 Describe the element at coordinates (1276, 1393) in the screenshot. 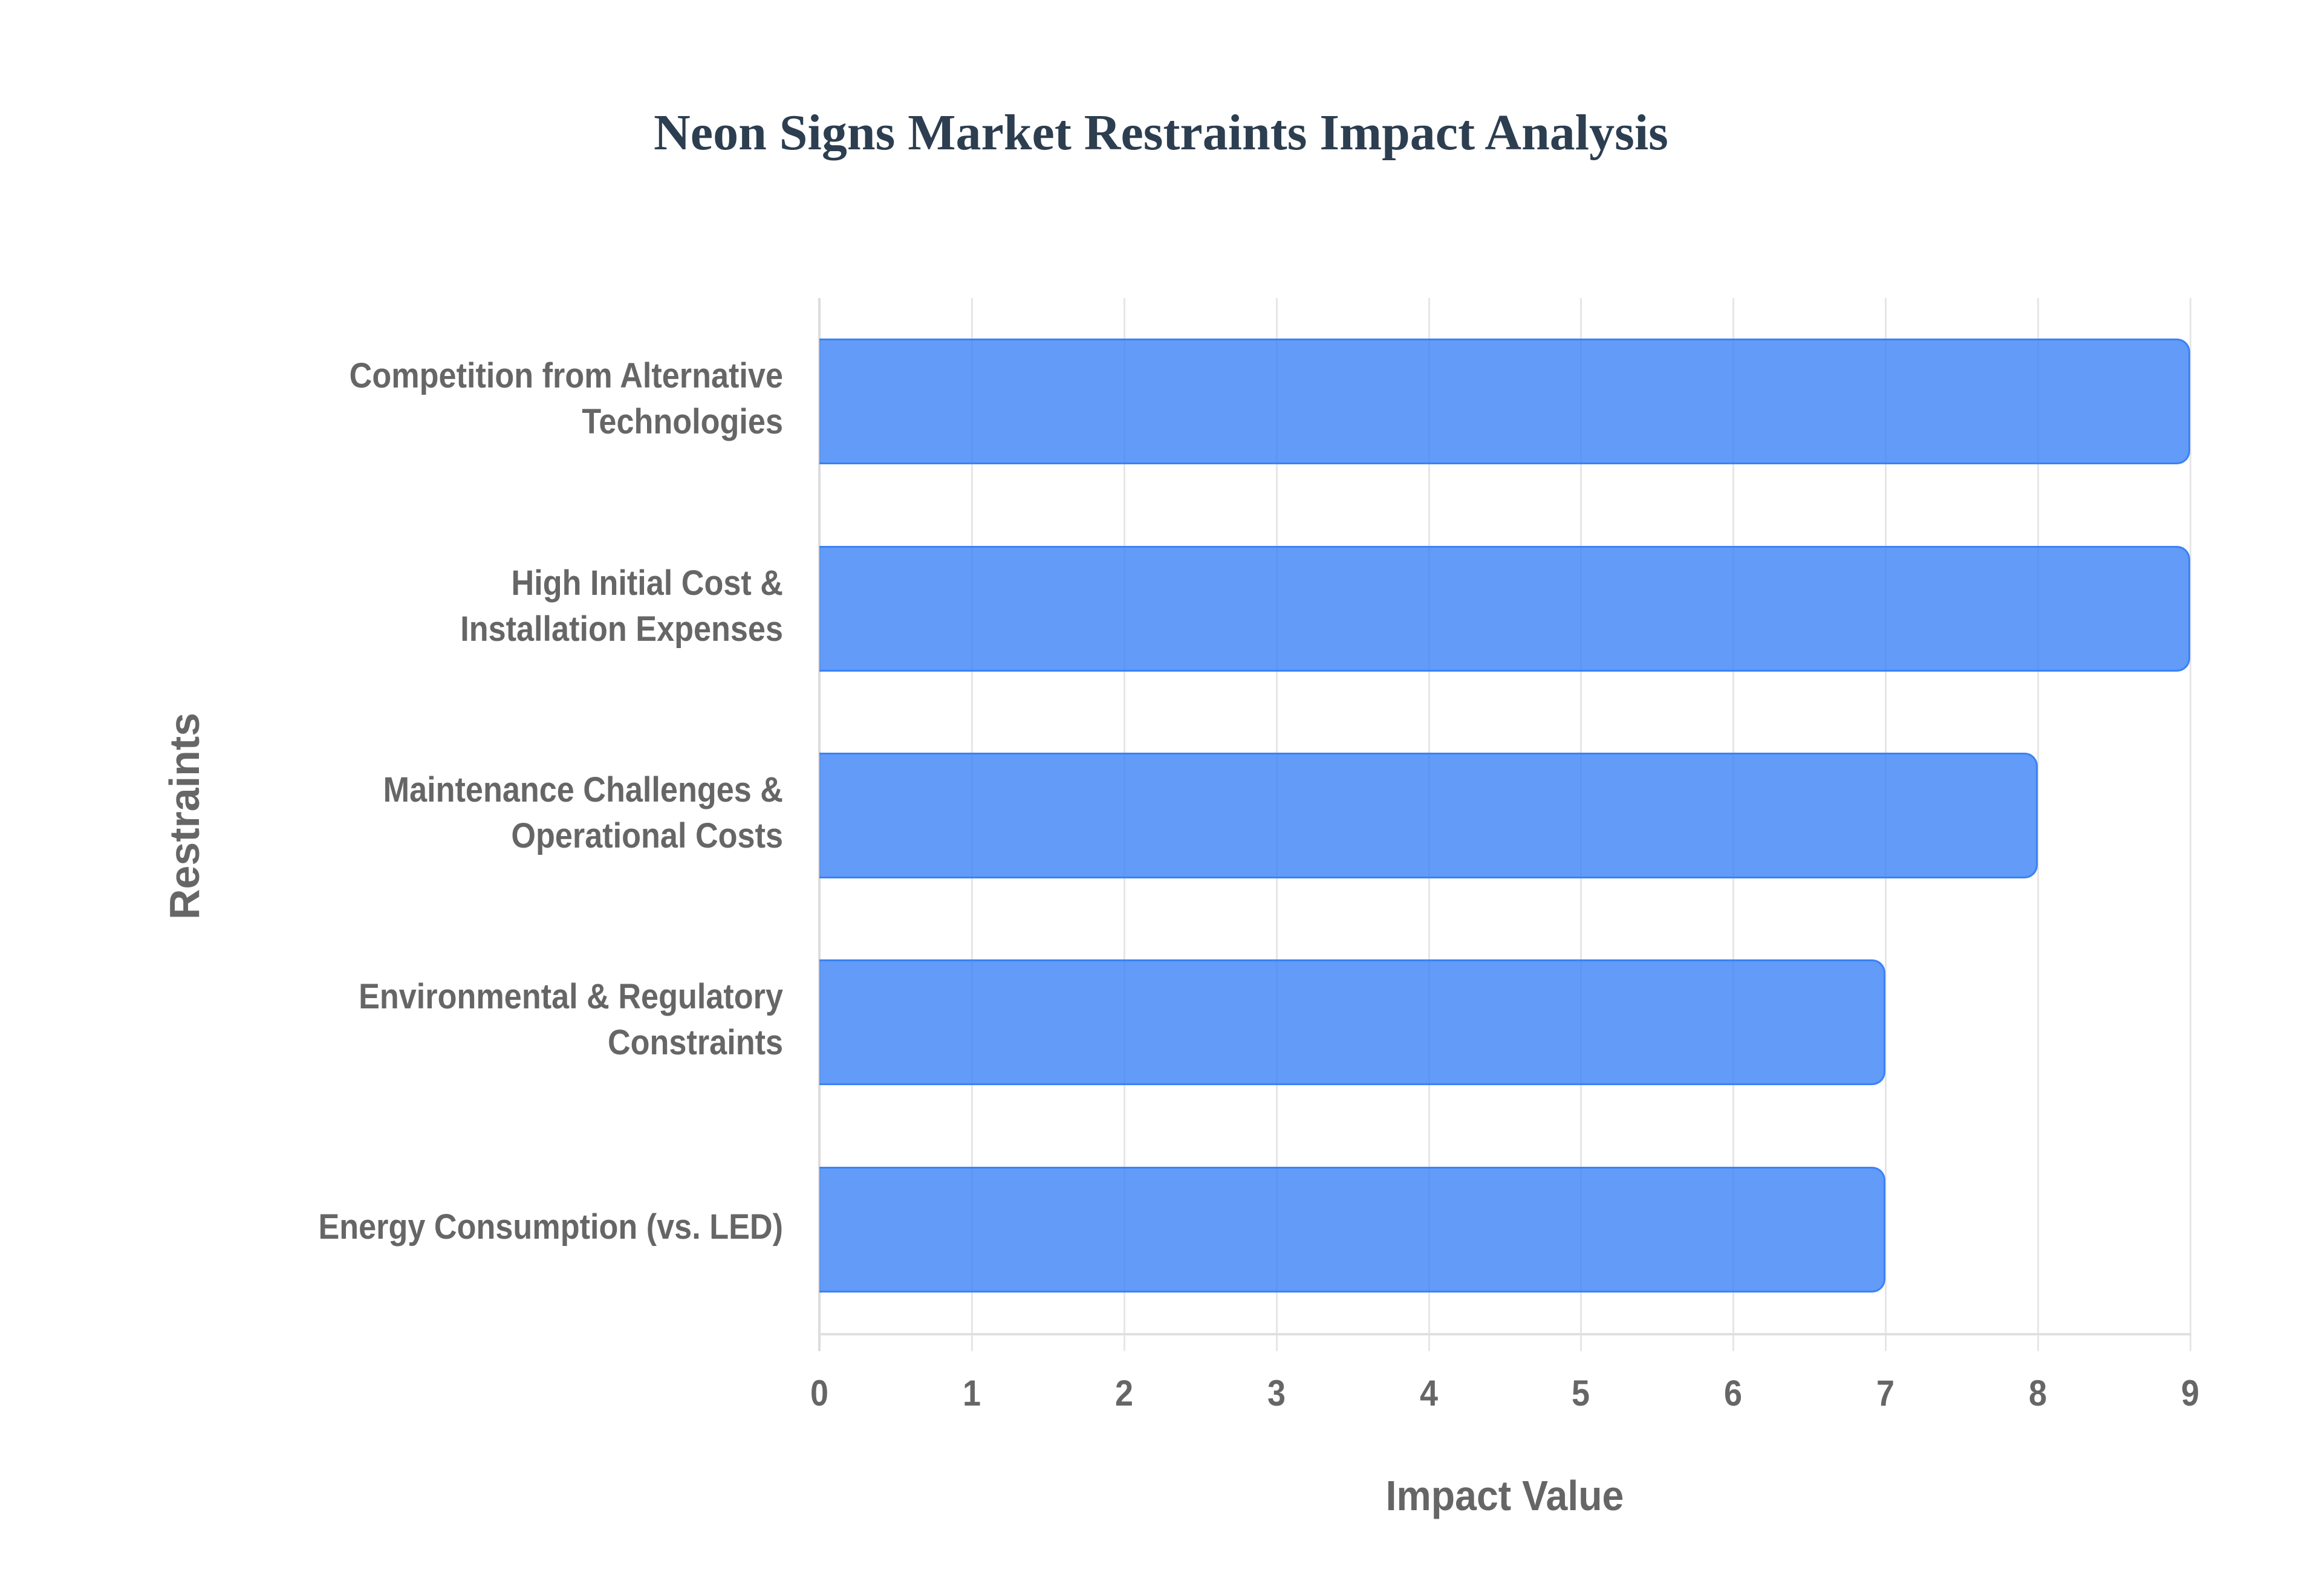

I see `x-tick-label: 3` at that location.